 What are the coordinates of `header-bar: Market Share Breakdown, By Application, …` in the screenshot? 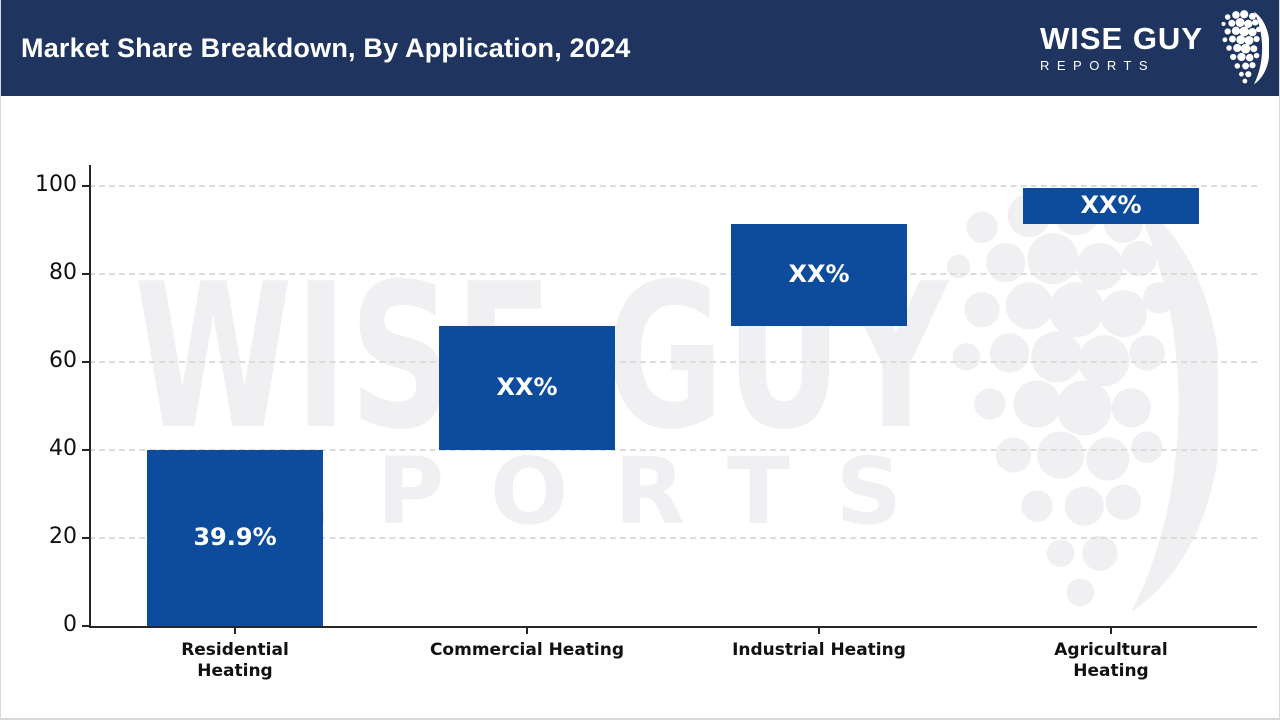 It's located at (640, 48).